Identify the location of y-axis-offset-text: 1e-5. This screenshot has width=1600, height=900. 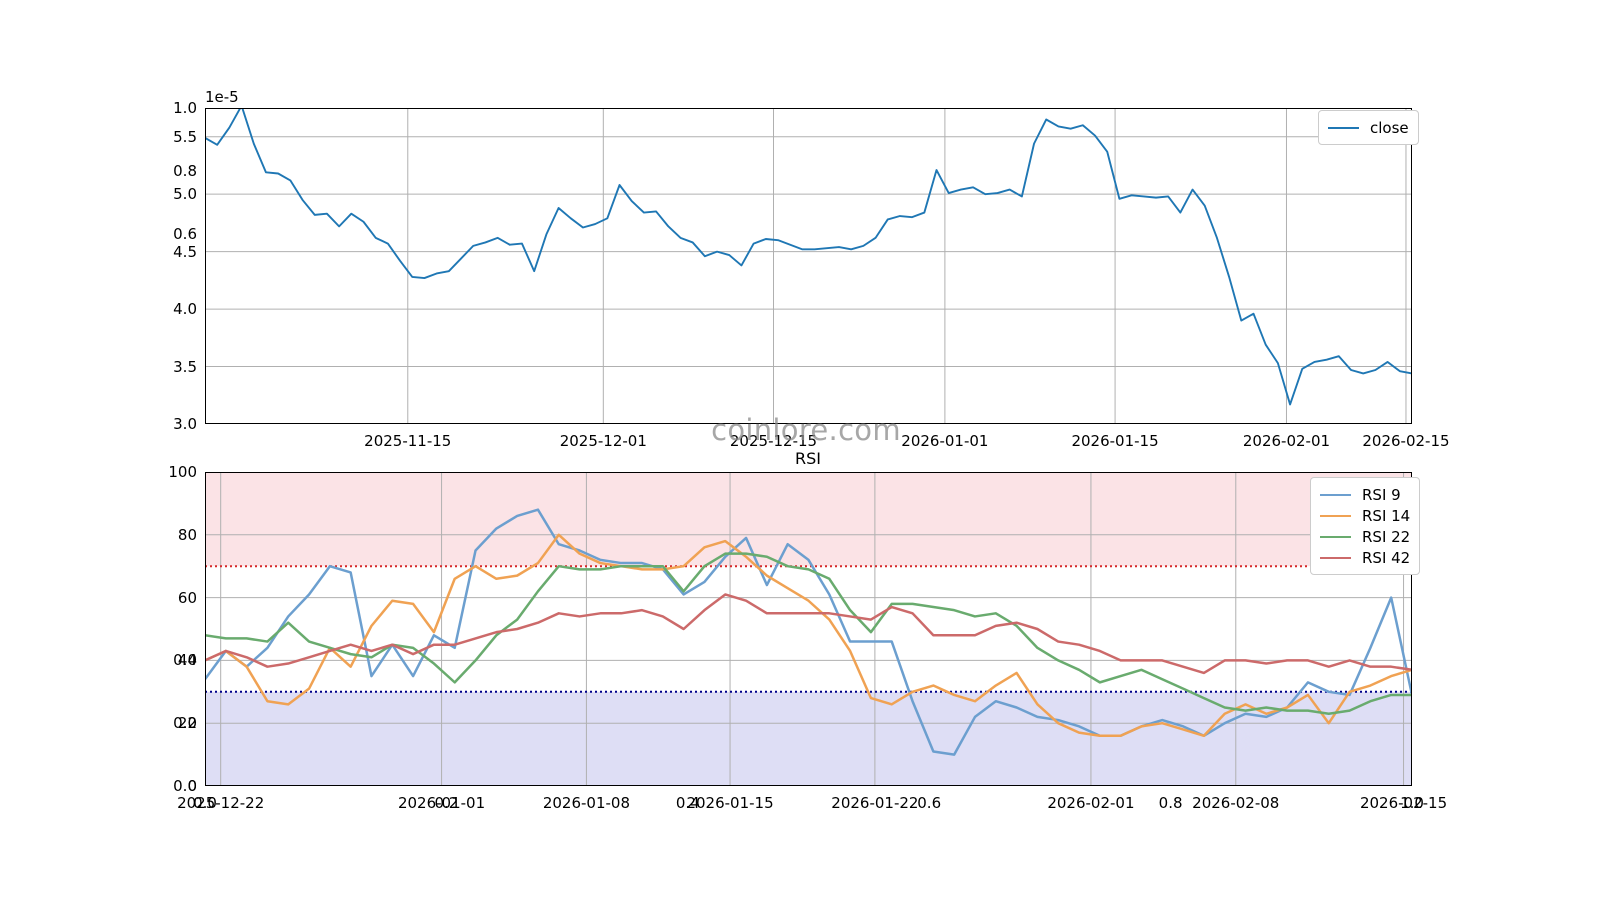
(222, 97).